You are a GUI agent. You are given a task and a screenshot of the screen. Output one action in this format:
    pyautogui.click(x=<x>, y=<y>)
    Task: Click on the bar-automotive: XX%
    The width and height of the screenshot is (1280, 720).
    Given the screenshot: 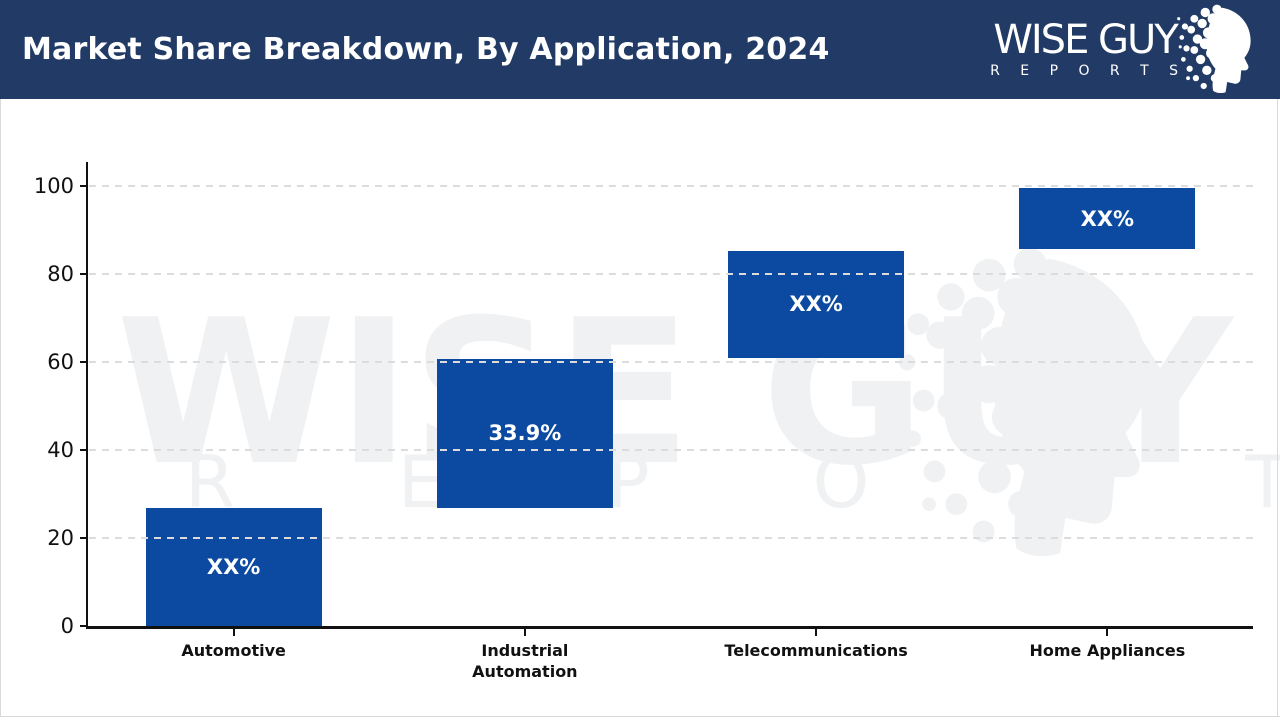 What is the action you would take?
    pyautogui.click(x=233, y=567)
    